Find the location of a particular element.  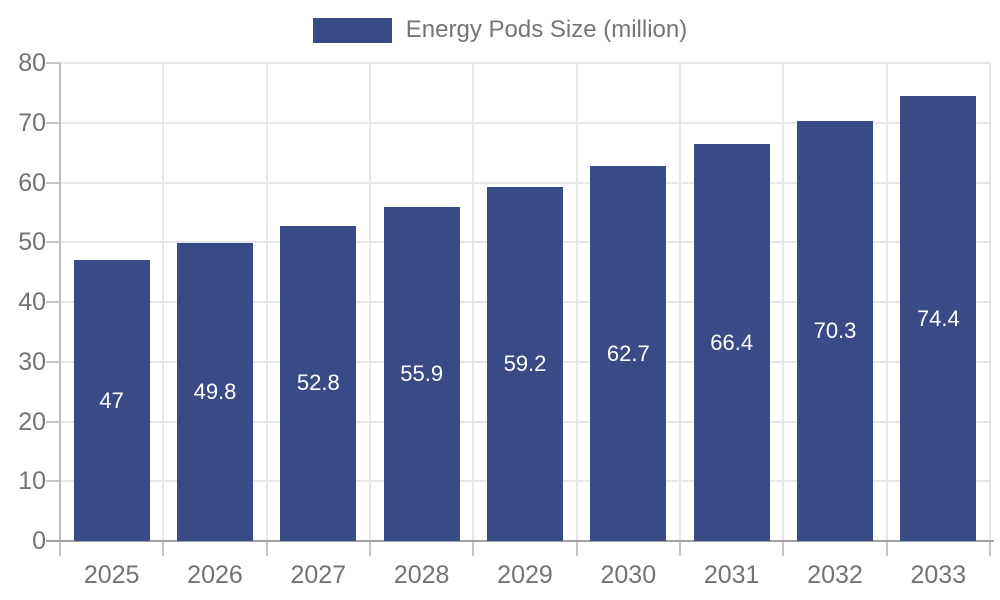

bar-value-label: 47 is located at coordinates (111, 400).